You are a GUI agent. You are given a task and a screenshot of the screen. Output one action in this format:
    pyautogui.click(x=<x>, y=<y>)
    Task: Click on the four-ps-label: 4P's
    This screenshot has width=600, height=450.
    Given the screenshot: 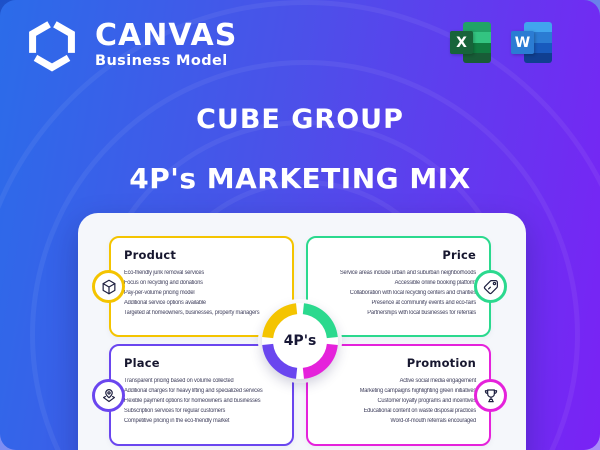 What is the action you would take?
    pyautogui.click(x=300, y=341)
    